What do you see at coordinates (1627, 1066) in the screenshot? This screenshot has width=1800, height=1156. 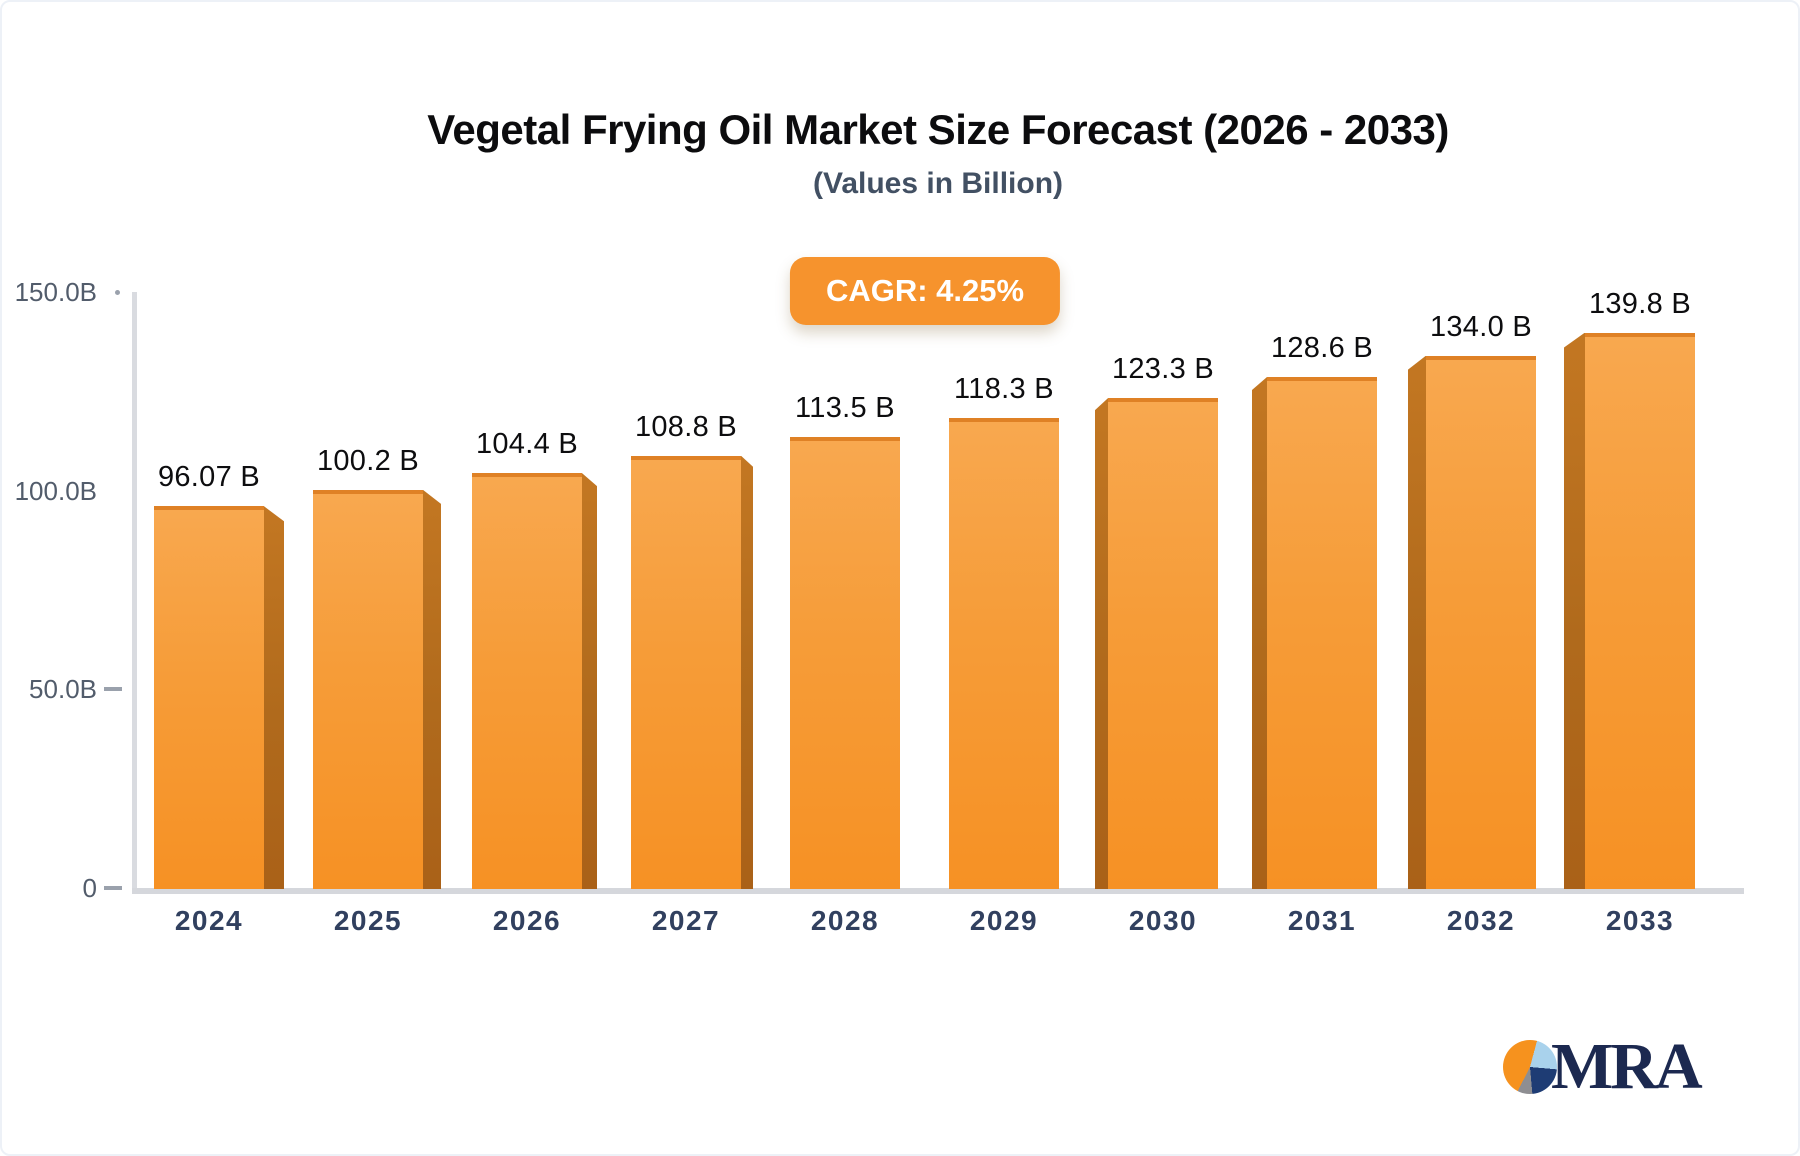 I see `logo-text: MRA` at bounding box center [1627, 1066].